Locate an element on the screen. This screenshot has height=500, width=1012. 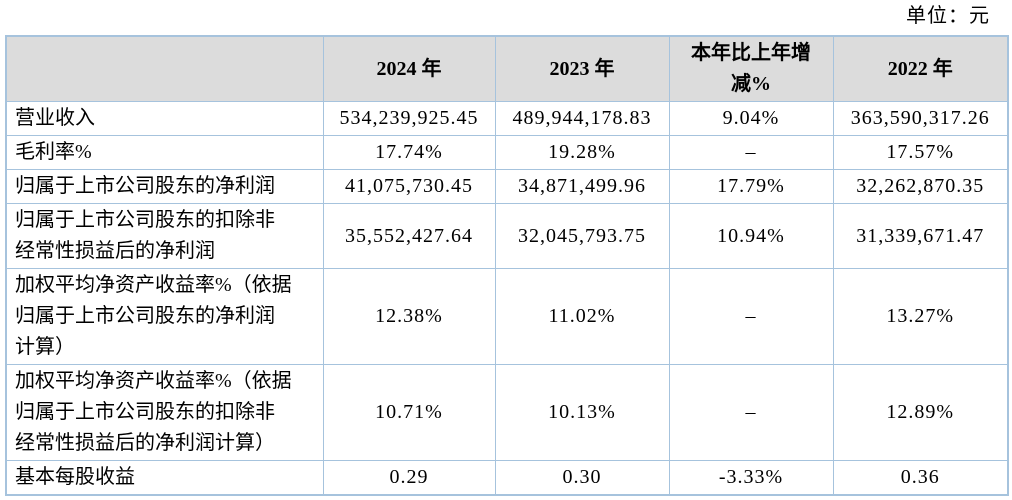
cell-2024: 41,075,730.45 is located at coordinates (409, 186).